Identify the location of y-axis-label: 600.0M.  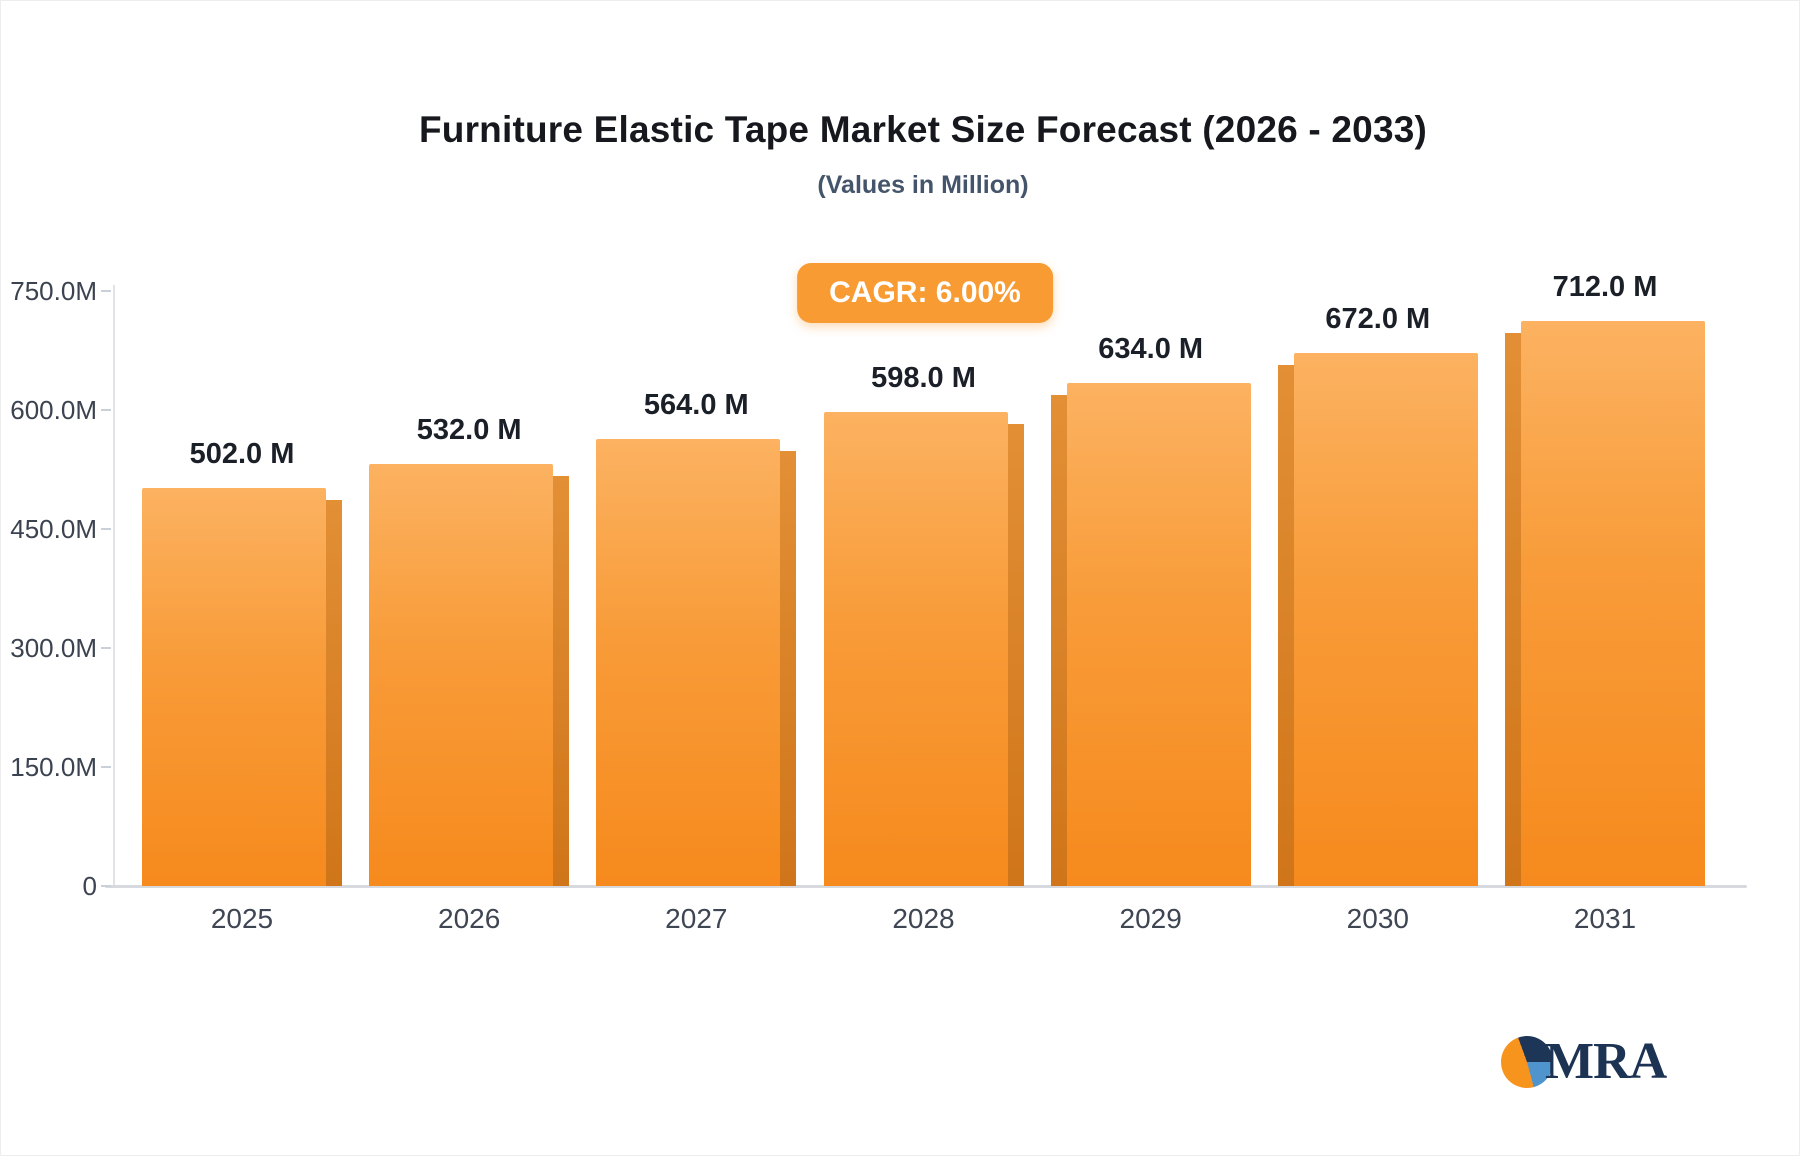
(53, 410).